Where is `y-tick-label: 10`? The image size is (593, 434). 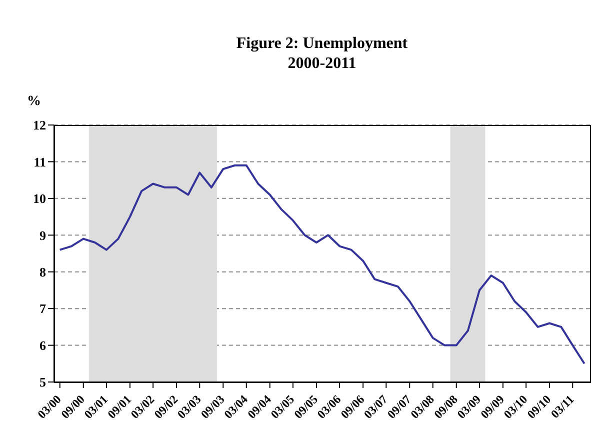
y-tick-label: 10 is located at coordinates (39, 198).